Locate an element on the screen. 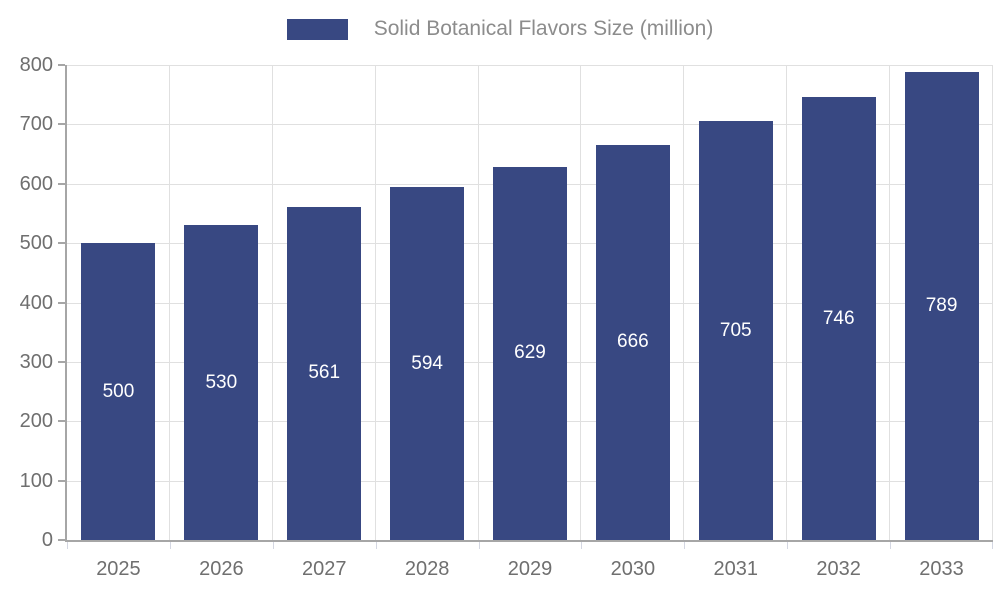  y-axis: 0 100 200 300 400 500 600 700 800 is located at coordinates (32, 302).